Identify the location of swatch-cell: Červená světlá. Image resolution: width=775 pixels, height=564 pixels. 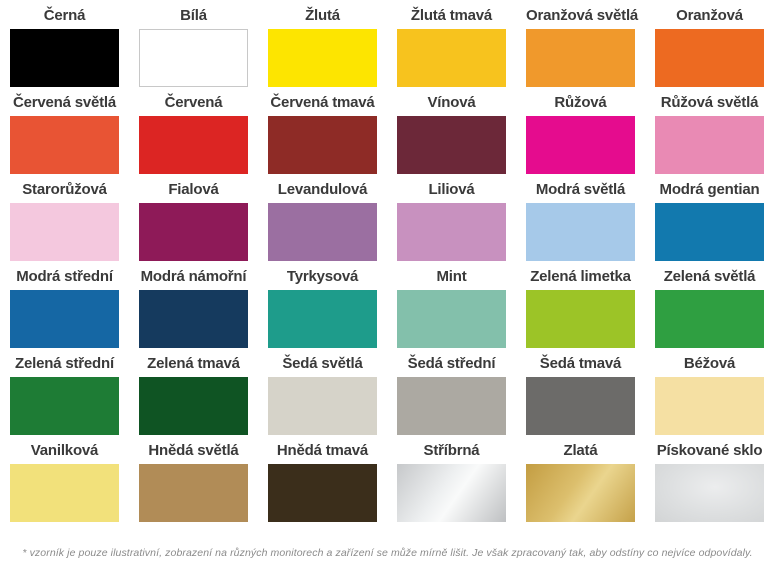
(64, 133).